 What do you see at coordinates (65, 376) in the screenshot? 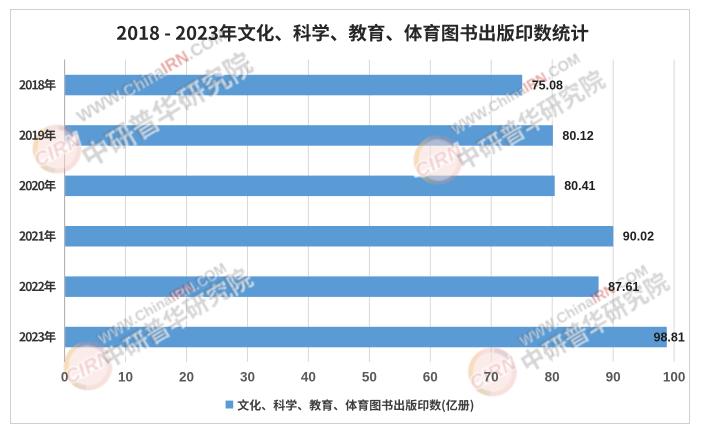
I see `svg-text: 0` at bounding box center [65, 376].